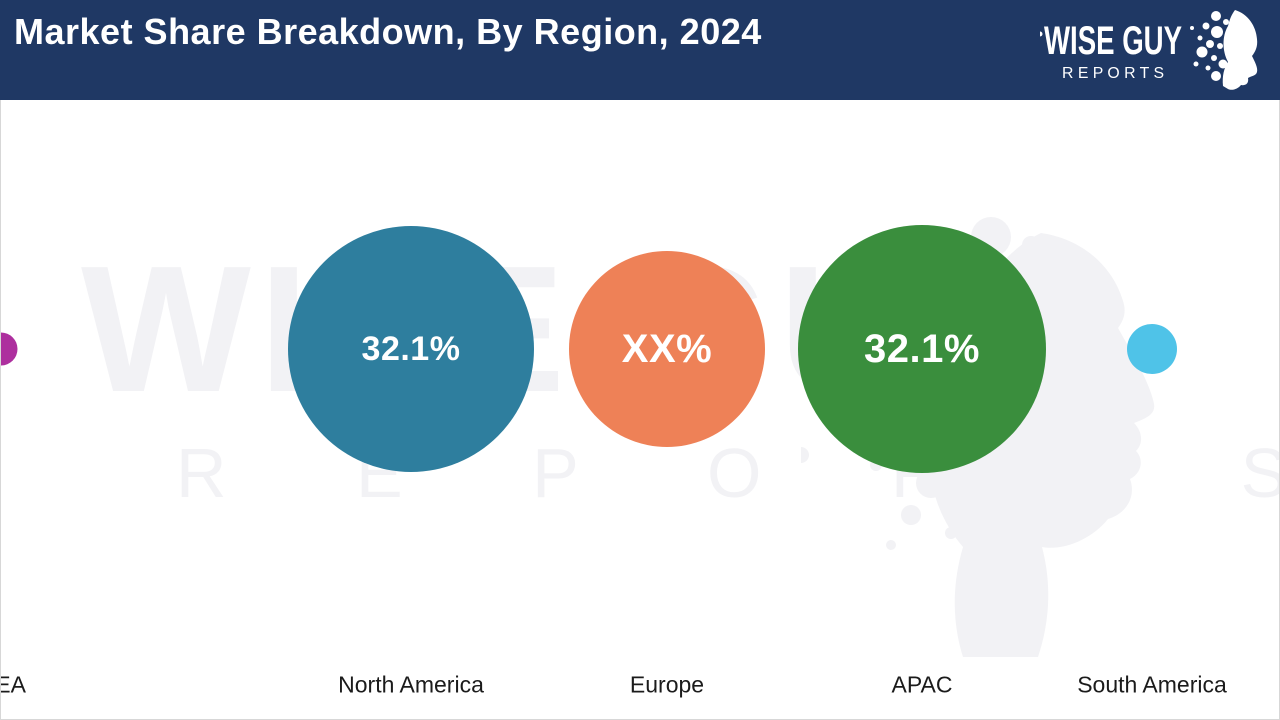 The height and width of the screenshot is (720, 1280). I want to click on region-label: MEA, so click(13, 684).